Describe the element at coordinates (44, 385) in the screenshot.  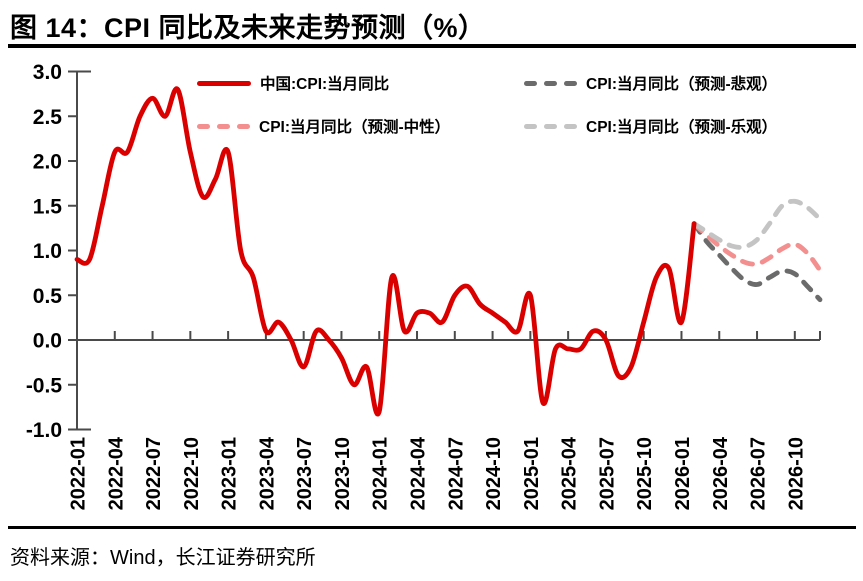
I see `y-tick-label: -0.5` at that location.